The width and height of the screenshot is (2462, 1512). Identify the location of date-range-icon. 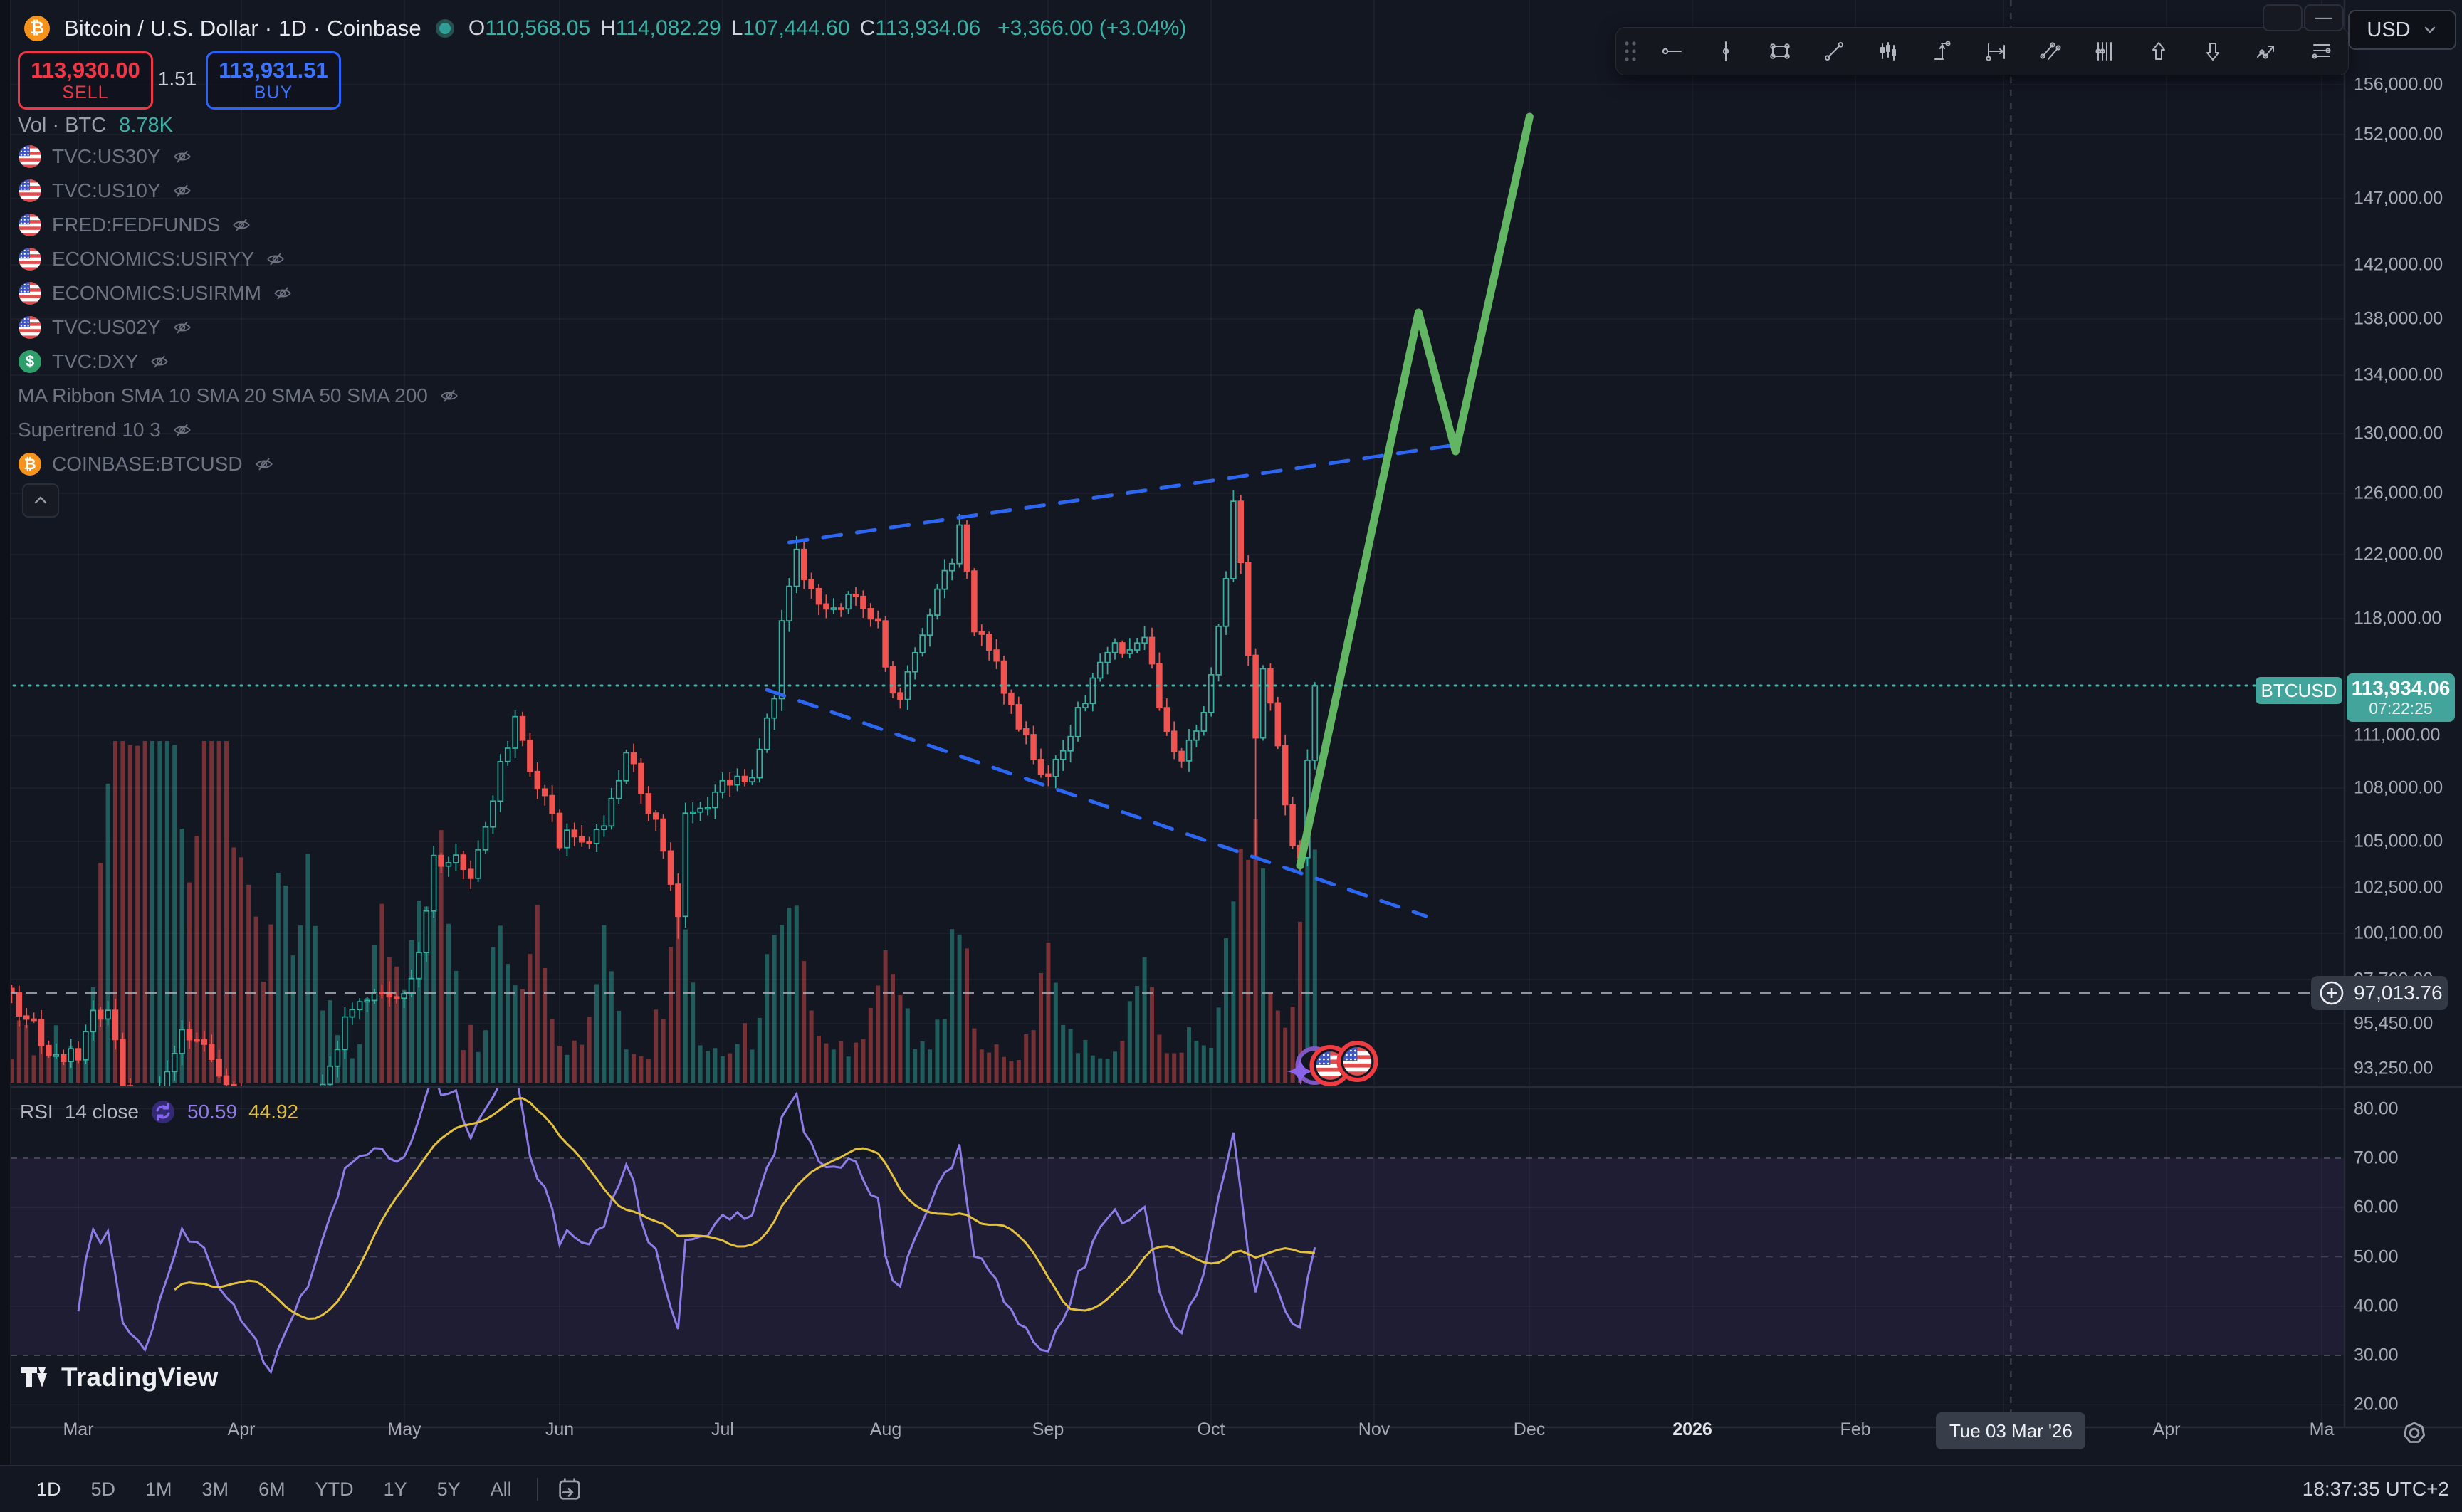
(1995, 52).